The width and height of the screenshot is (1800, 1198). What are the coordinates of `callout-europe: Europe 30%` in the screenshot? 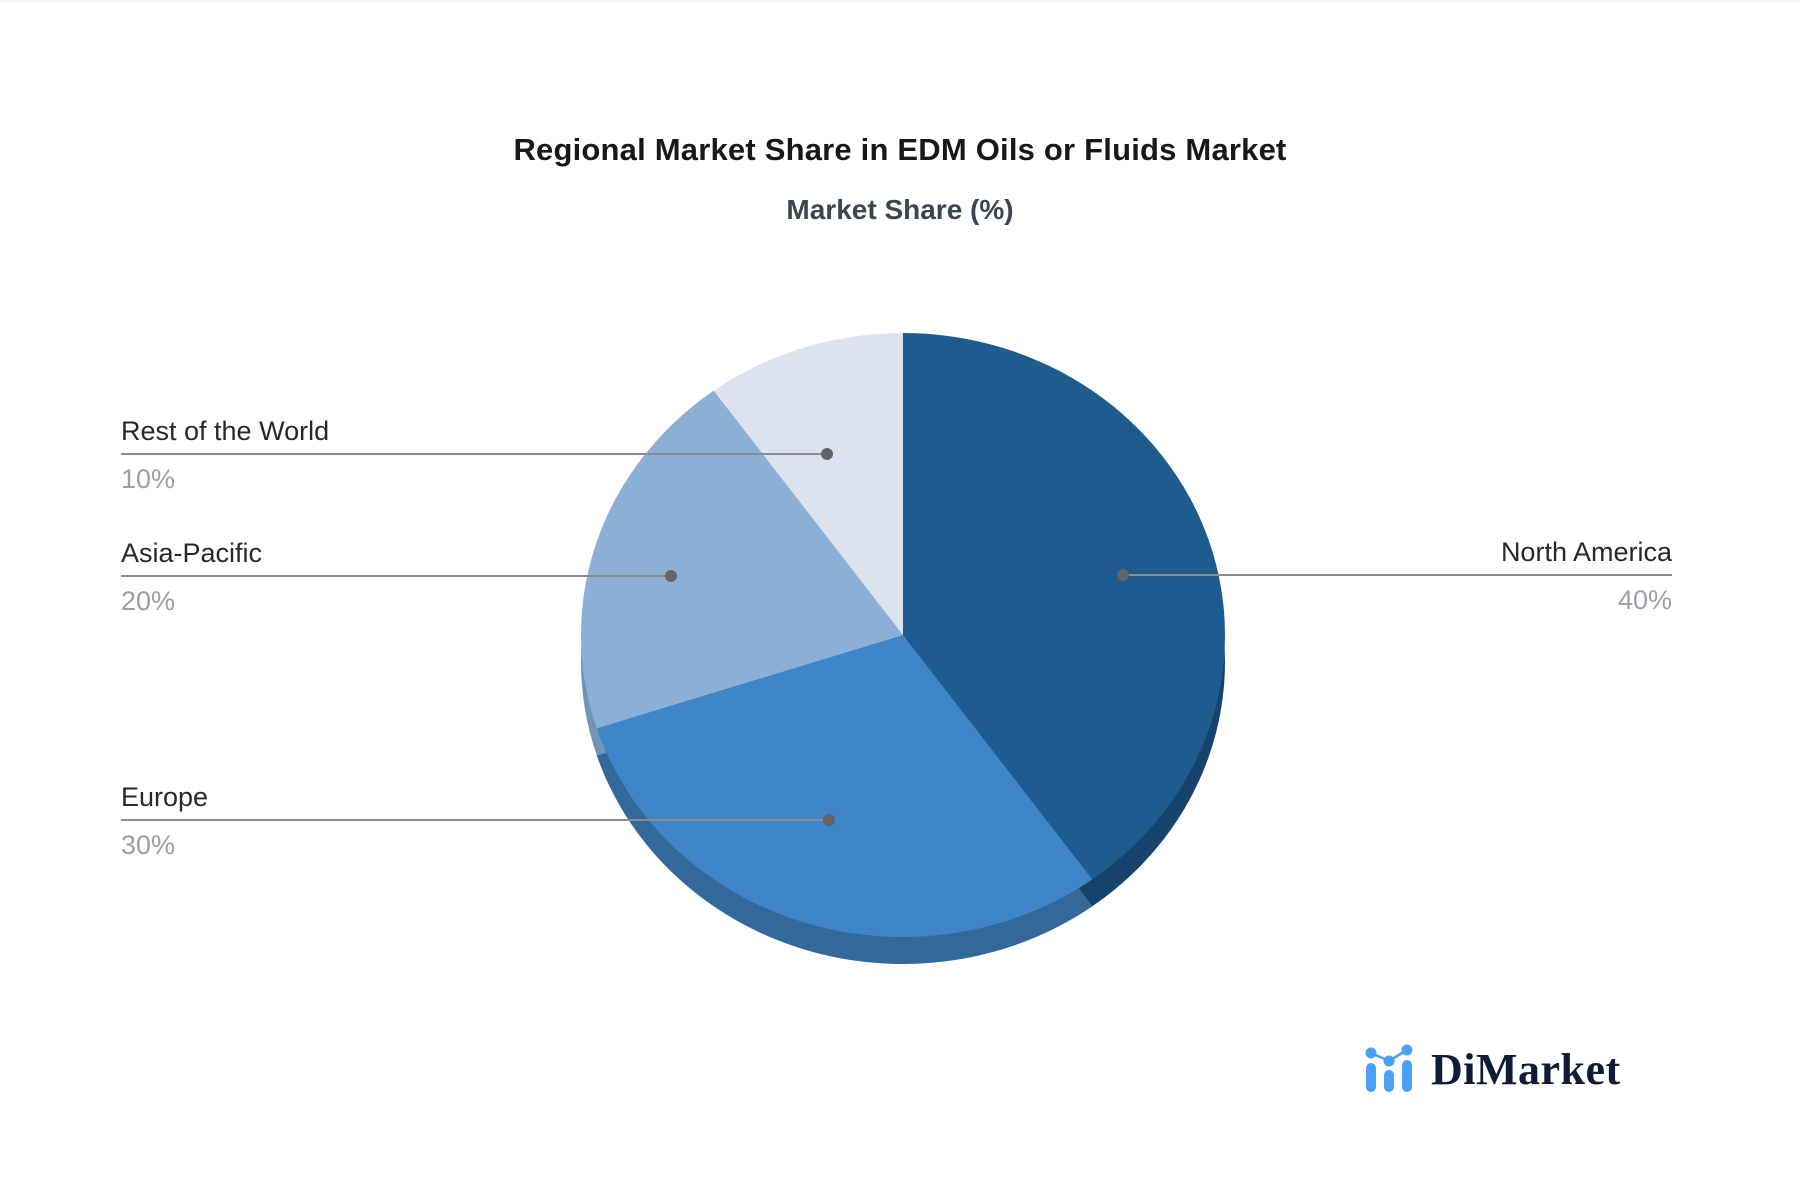 It's located at (478, 821).